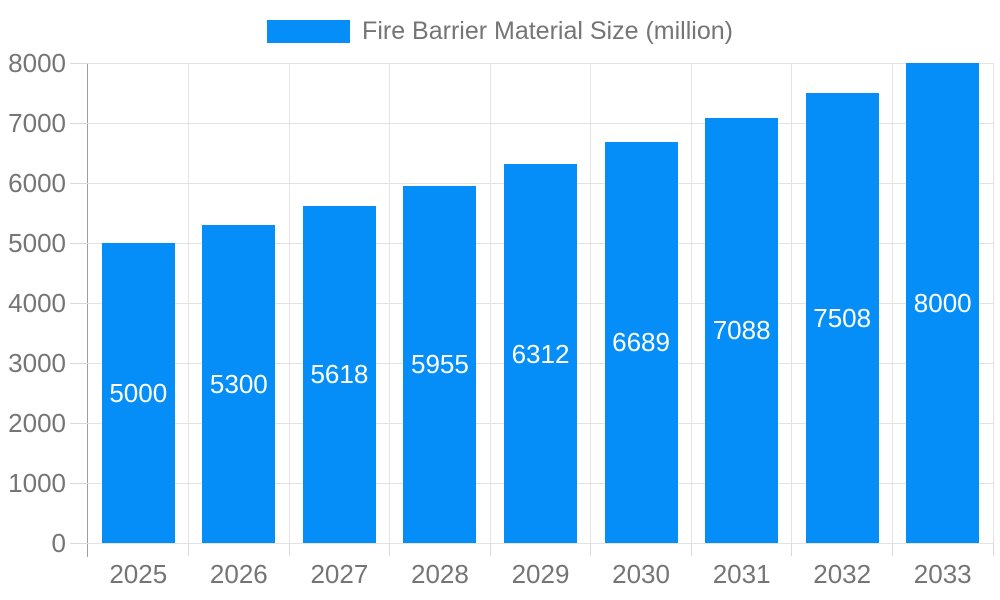 The height and width of the screenshot is (600, 1000). I want to click on x-axis-tick-label: 2032, so click(842, 574).